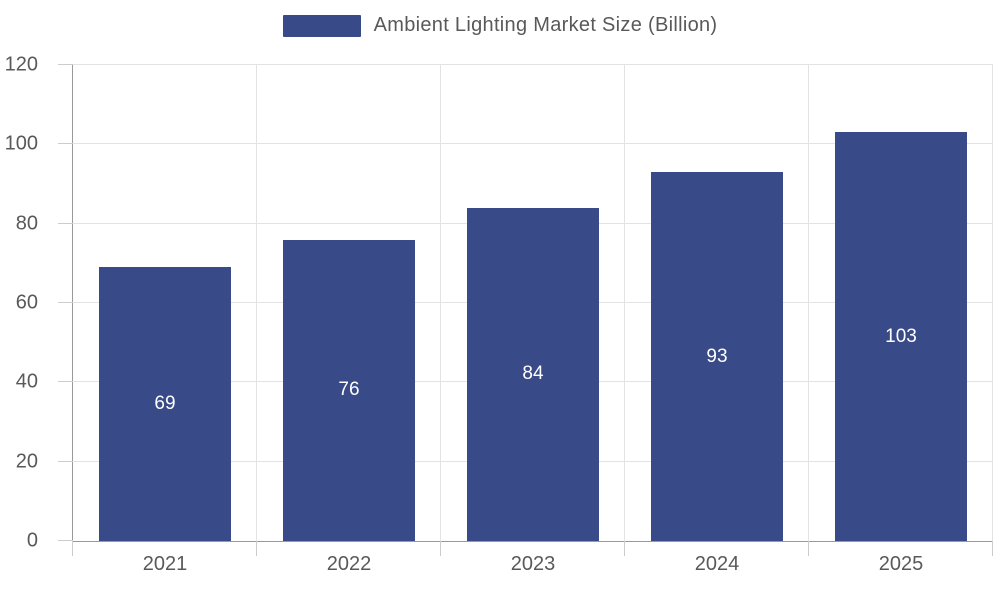  Describe the element at coordinates (349, 564) in the screenshot. I see `x-axis-tick-label: 2022` at that location.